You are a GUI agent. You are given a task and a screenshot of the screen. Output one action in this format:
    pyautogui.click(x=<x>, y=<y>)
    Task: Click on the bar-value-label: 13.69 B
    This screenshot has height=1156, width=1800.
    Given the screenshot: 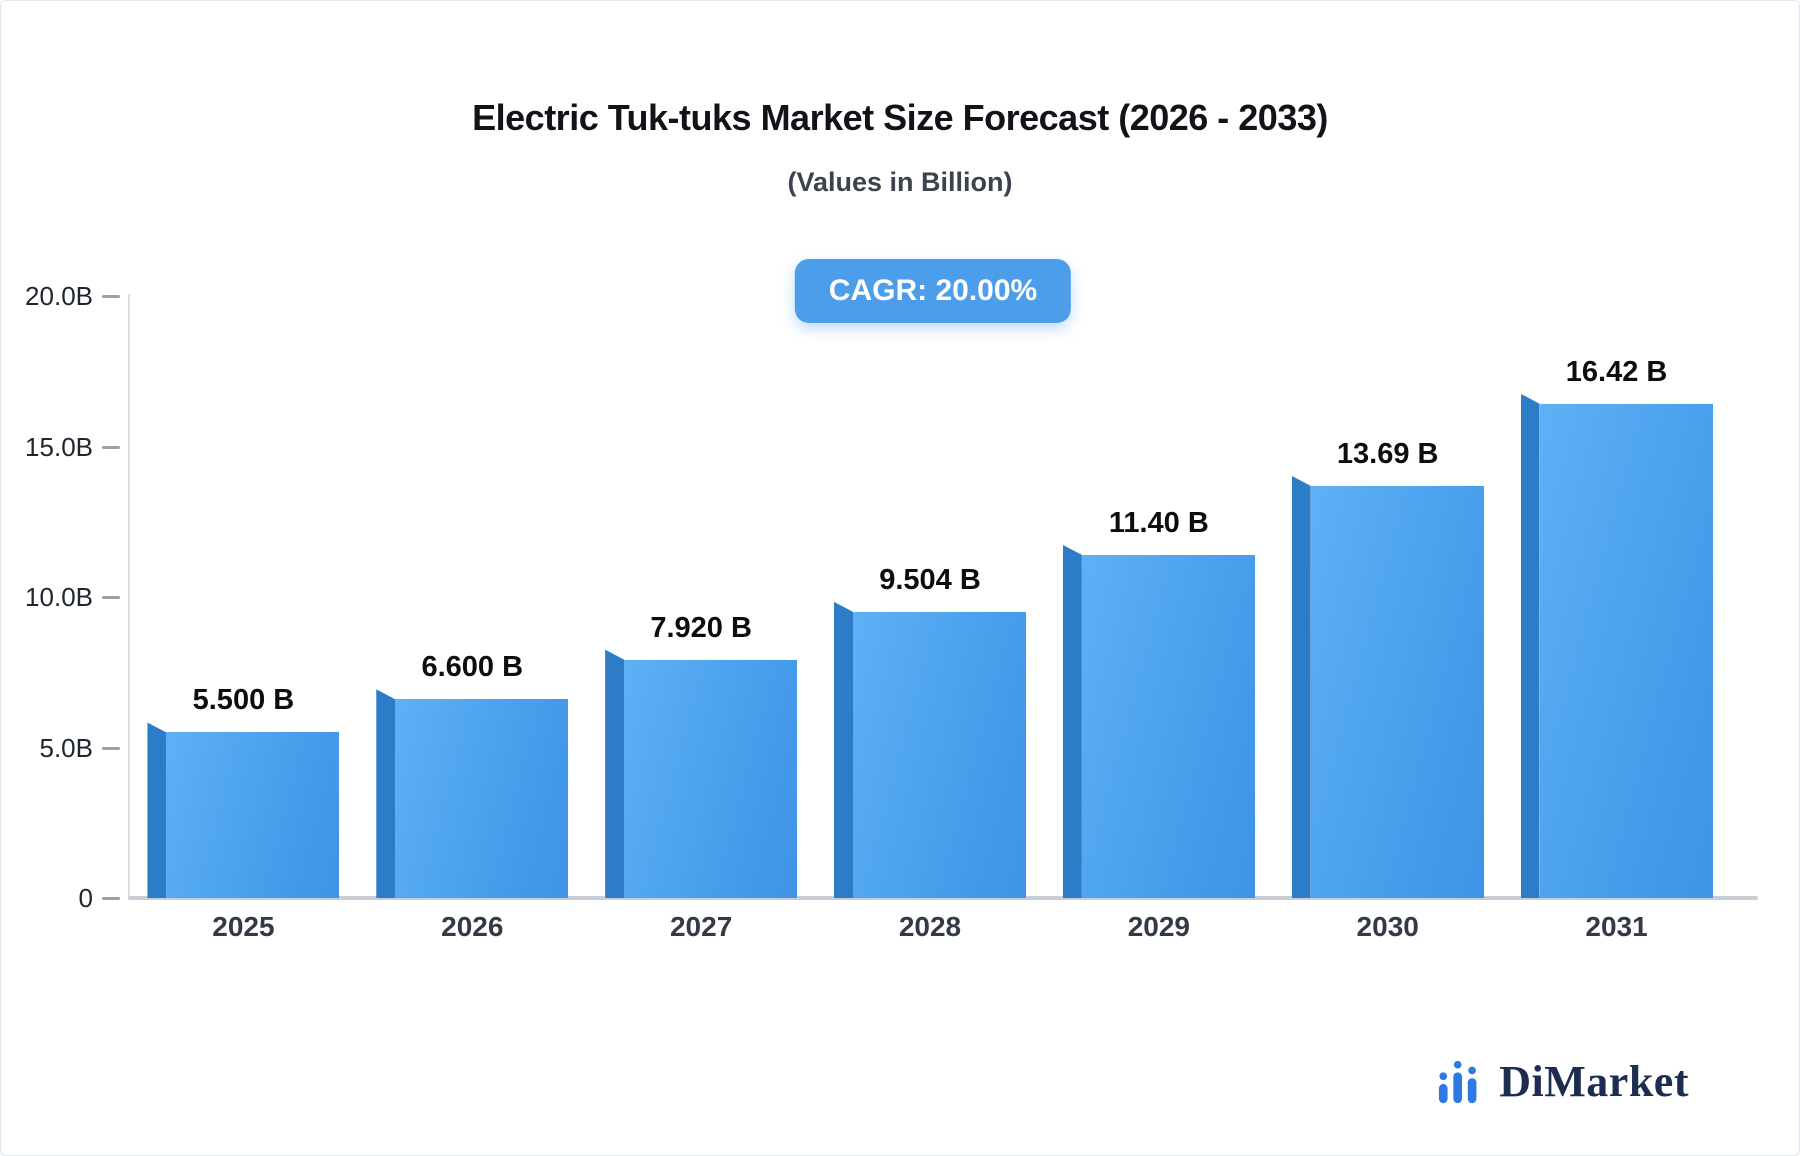 What is the action you would take?
    pyautogui.click(x=1387, y=453)
    